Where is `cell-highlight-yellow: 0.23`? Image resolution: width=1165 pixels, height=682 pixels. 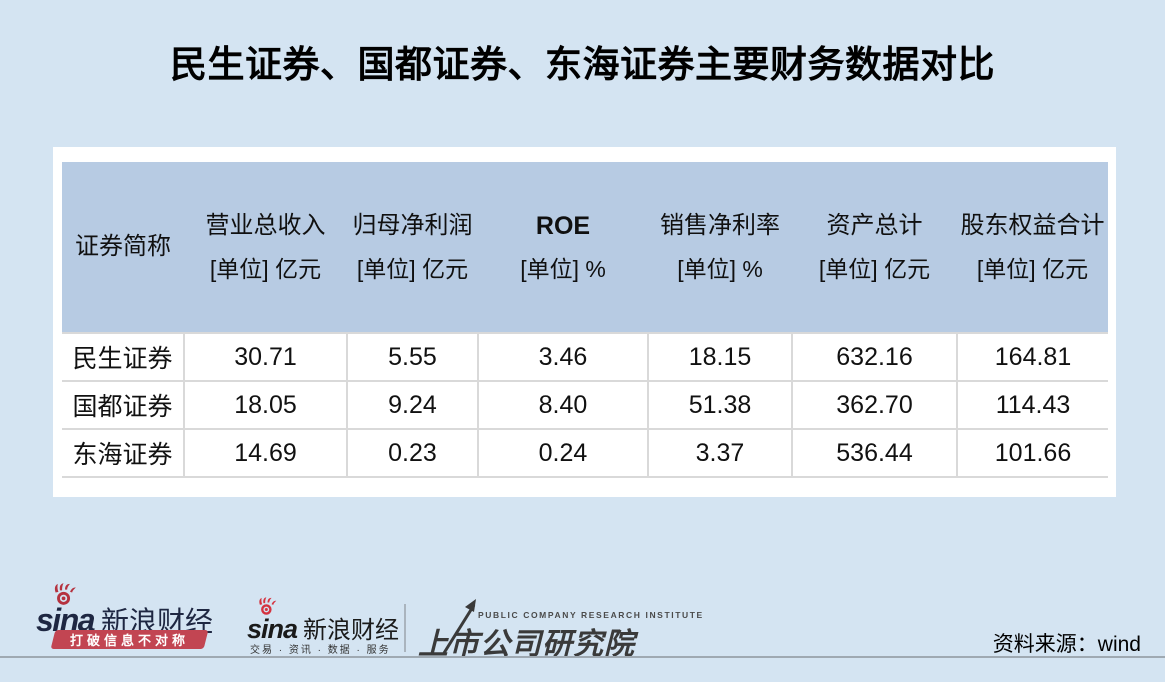
cell-highlight-yellow: 0.23 is located at coordinates (412, 453).